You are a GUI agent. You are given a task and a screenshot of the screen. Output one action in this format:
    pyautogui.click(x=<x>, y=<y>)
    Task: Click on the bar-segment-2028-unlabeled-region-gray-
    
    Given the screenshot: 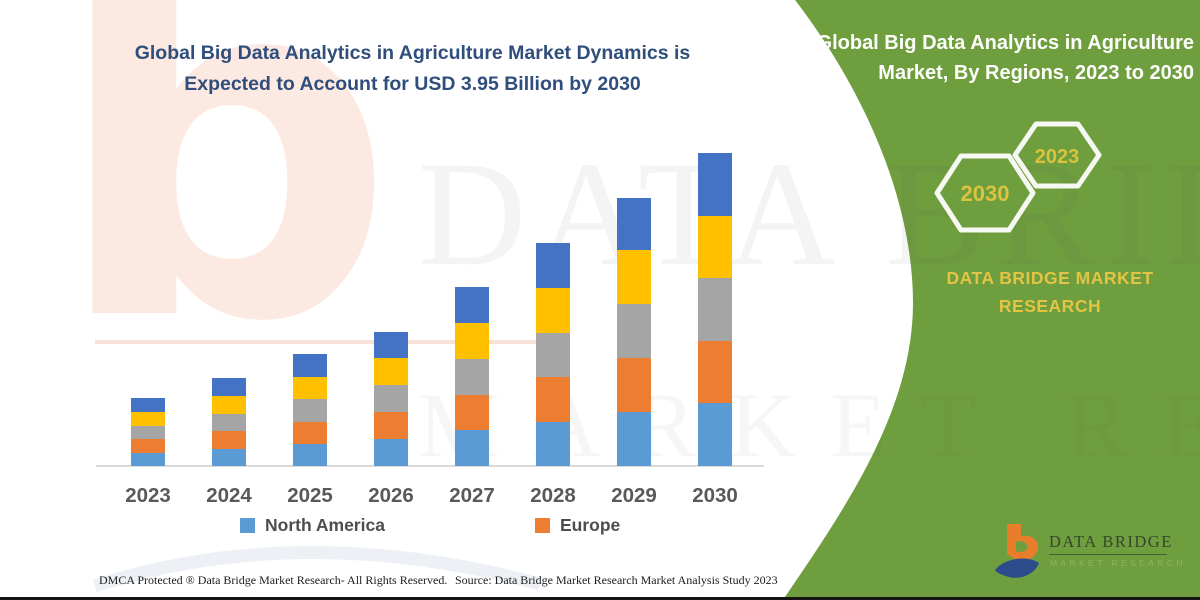 What is the action you would take?
    pyautogui.click(x=553, y=355)
    